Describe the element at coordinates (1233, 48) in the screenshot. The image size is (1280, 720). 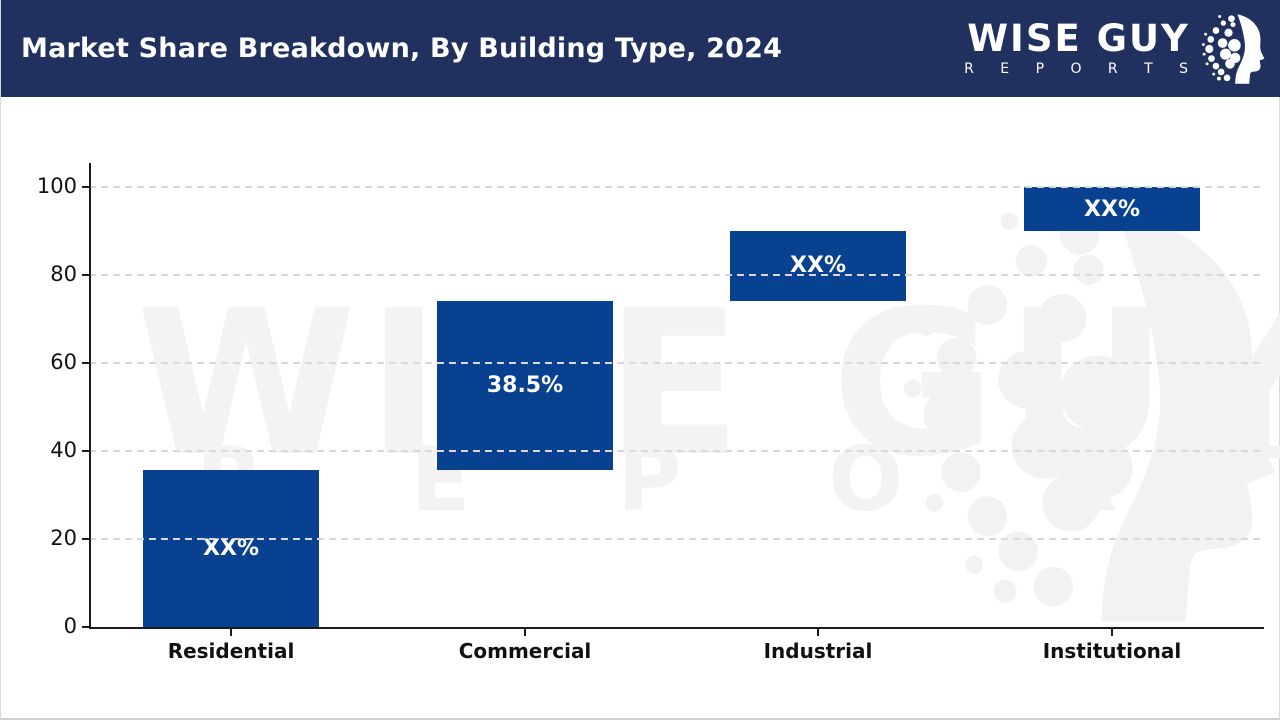
I see `logo-head-icon` at that location.